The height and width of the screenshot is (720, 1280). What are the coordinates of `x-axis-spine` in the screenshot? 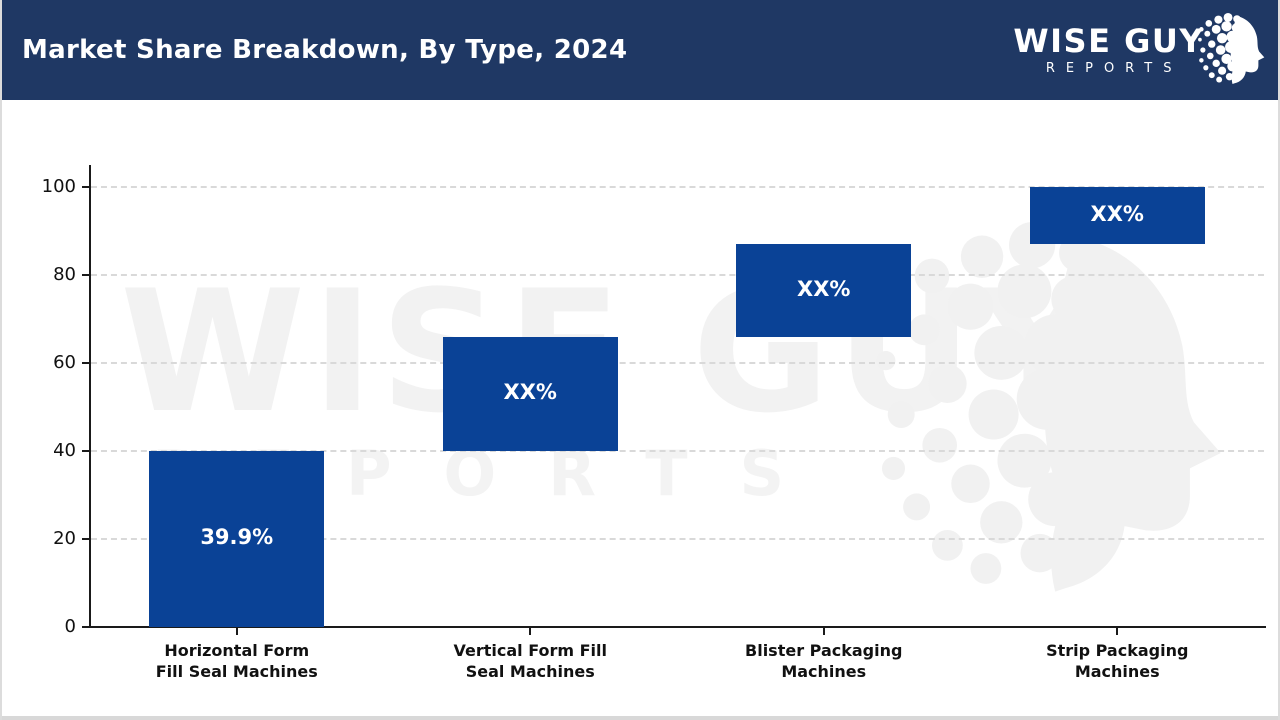 It's located at (677, 627).